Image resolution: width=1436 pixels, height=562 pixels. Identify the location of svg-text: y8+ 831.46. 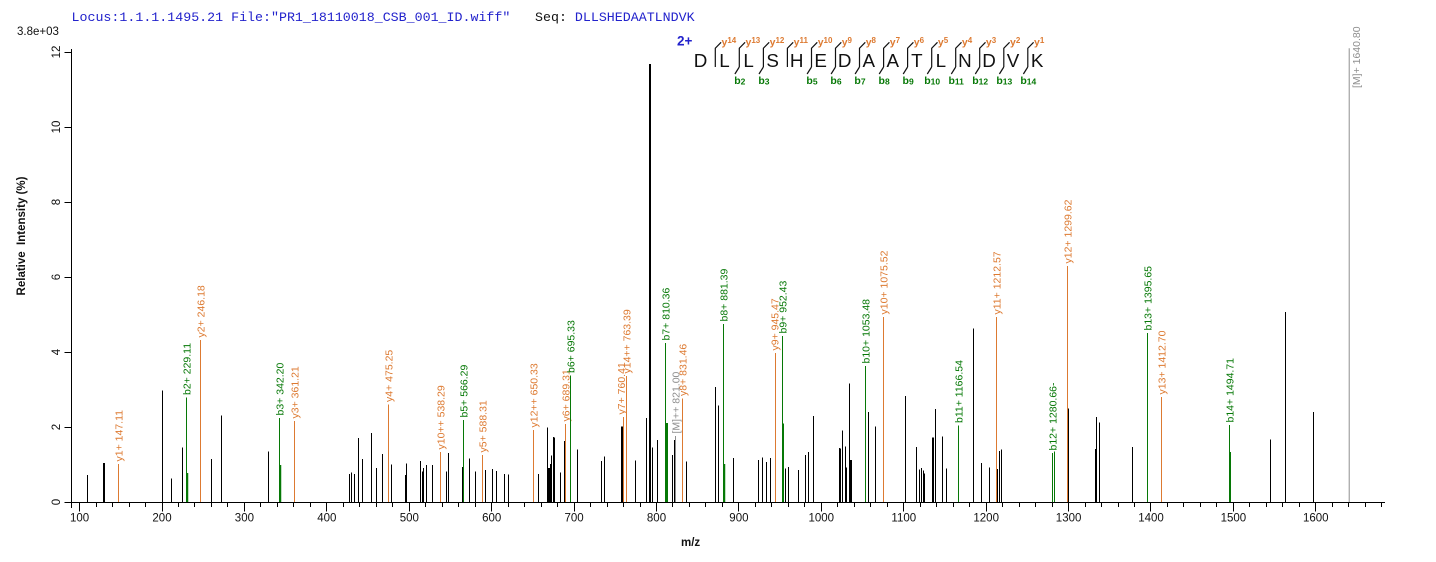
(683, 370).